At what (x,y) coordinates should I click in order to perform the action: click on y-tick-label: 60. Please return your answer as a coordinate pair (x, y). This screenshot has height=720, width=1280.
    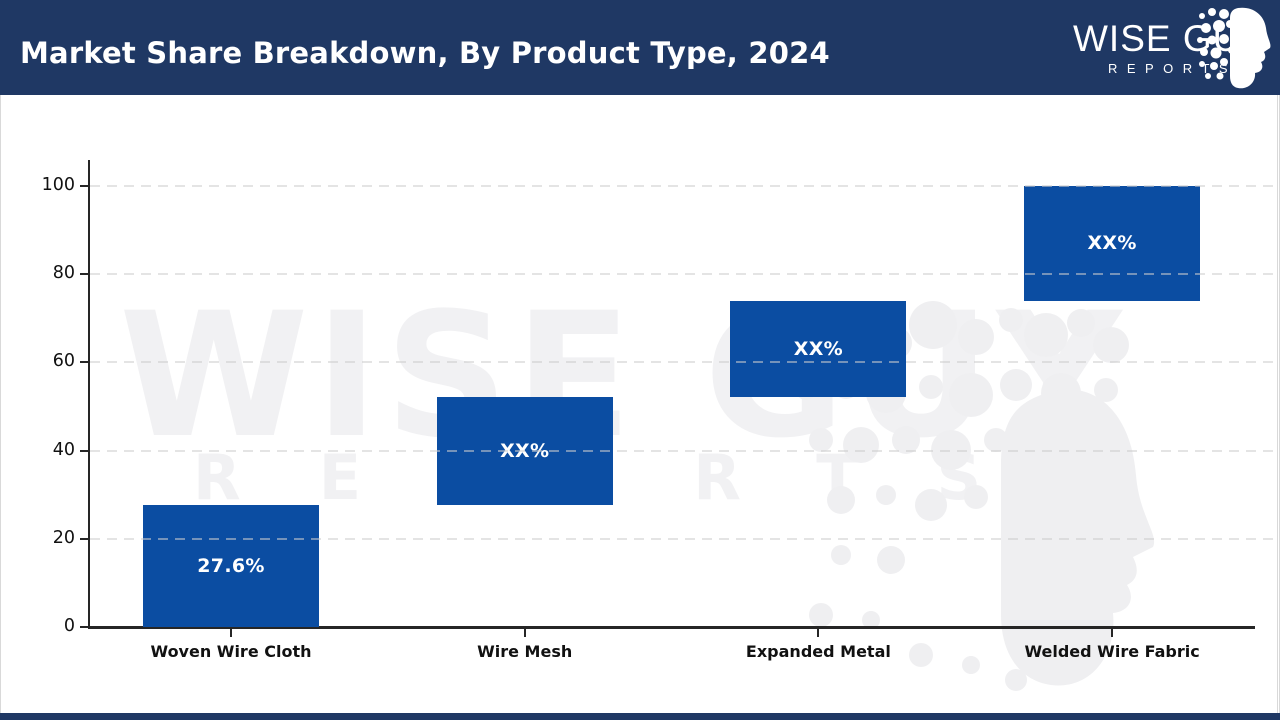
    Looking at the image, I should click on (63, 361).